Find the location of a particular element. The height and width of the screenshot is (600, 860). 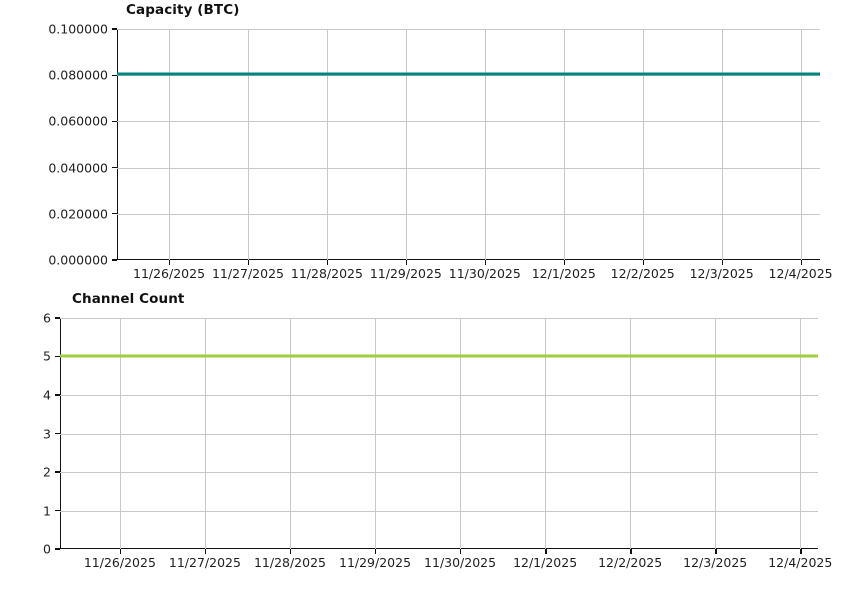

capacity-y-tick-label: 0.060000 is located at coordinates (78, 121).